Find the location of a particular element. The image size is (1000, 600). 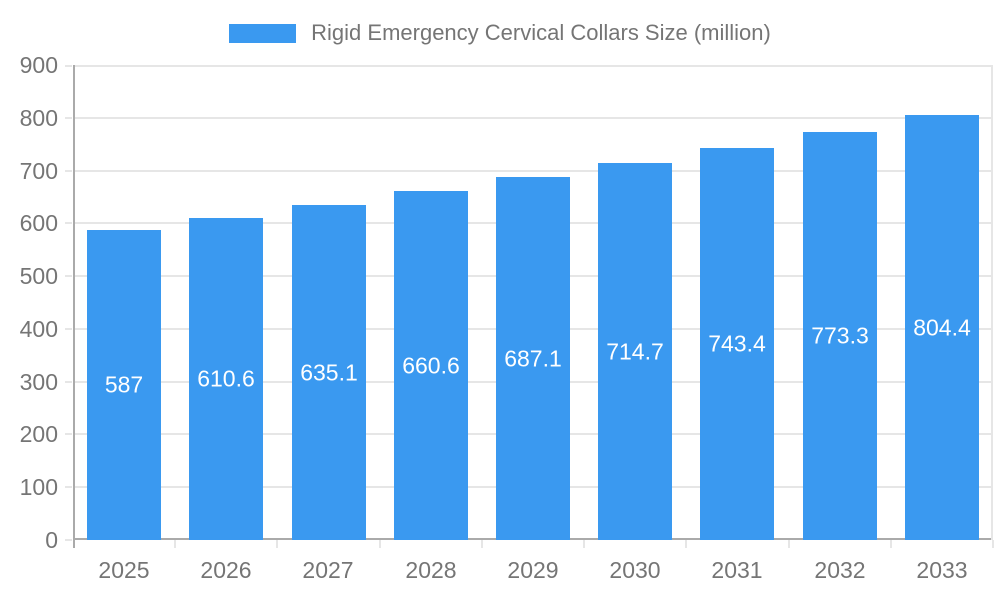

bar-value-label: 635.1 is located at coordinates (329, 372).